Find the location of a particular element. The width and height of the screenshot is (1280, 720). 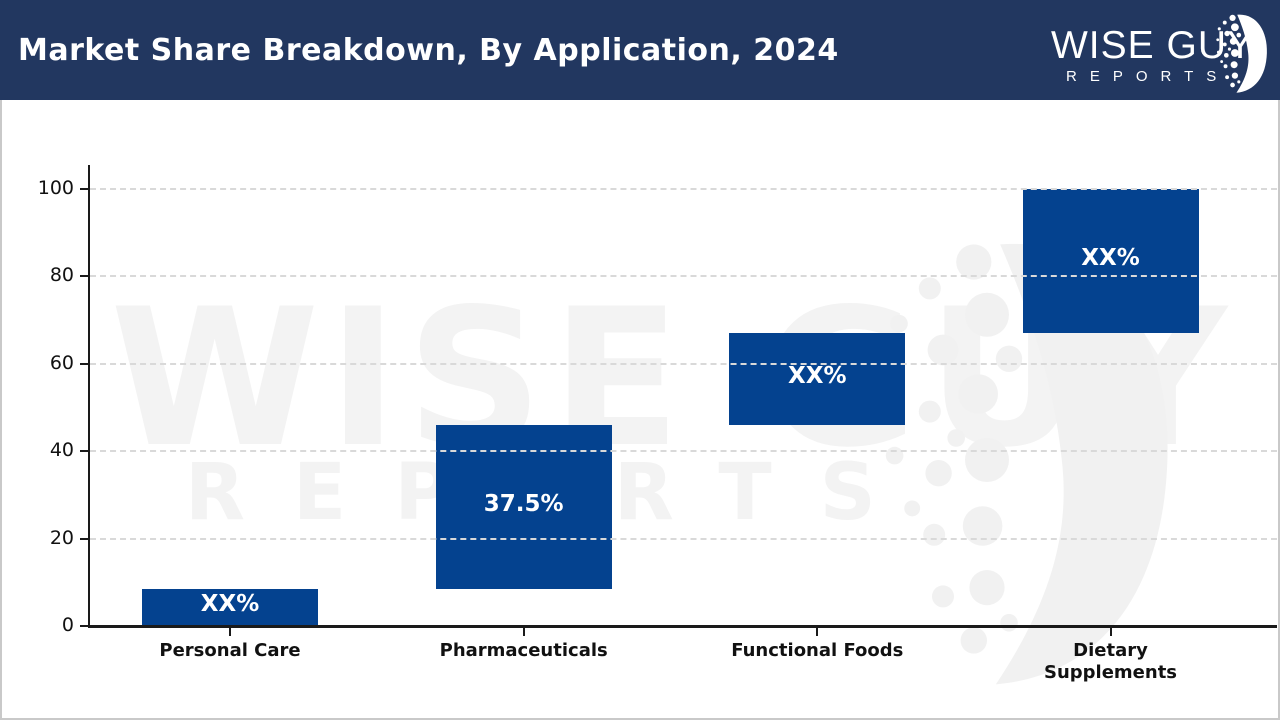

page-border-left is located at coordinates (1, 410).